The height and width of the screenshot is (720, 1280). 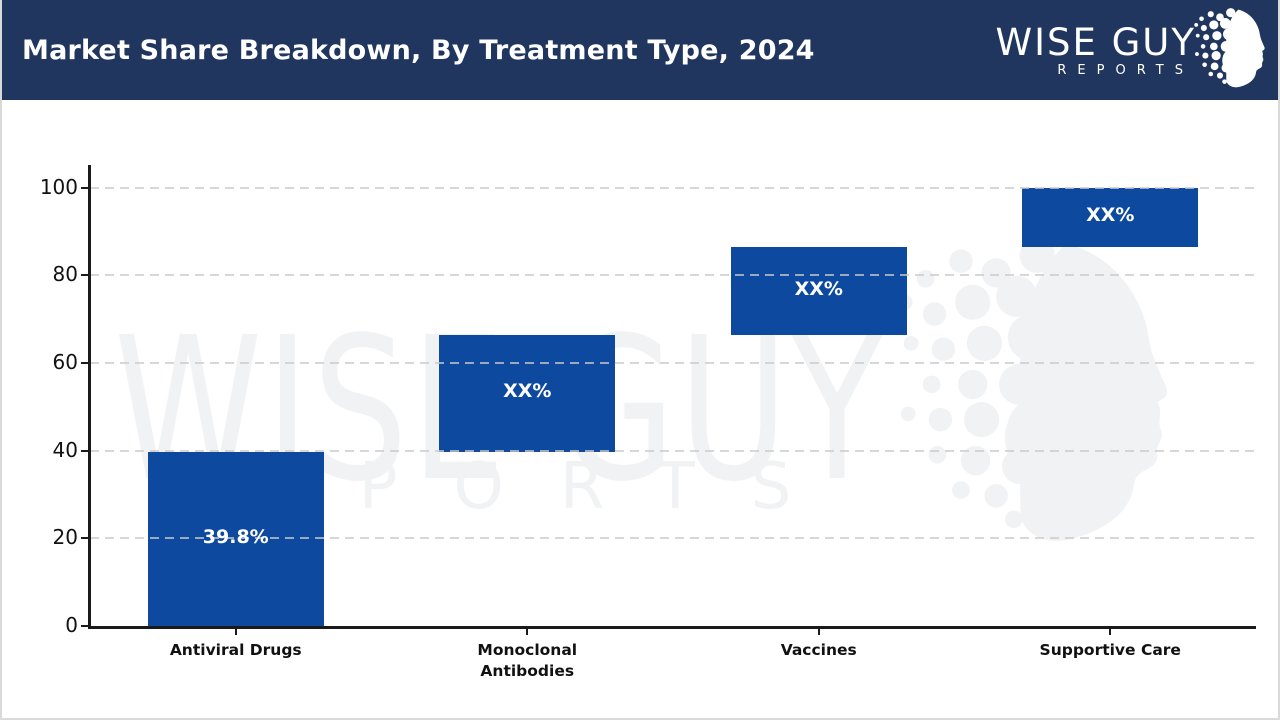 I want to click on watermark-face-logo-icon, so click(x=1032, y=389).